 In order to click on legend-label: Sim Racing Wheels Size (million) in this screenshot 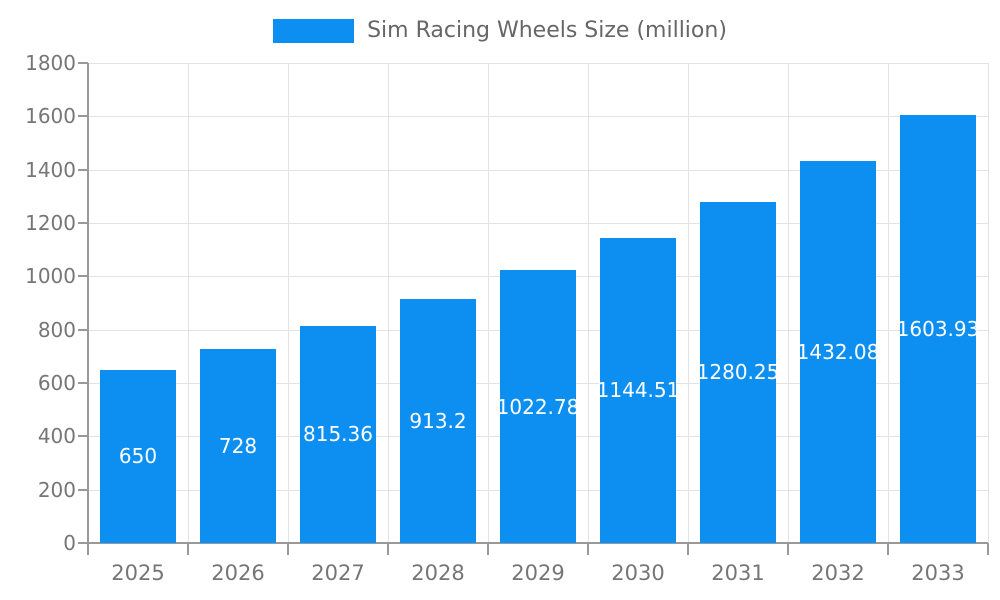, I will do `click(547, 30)`.